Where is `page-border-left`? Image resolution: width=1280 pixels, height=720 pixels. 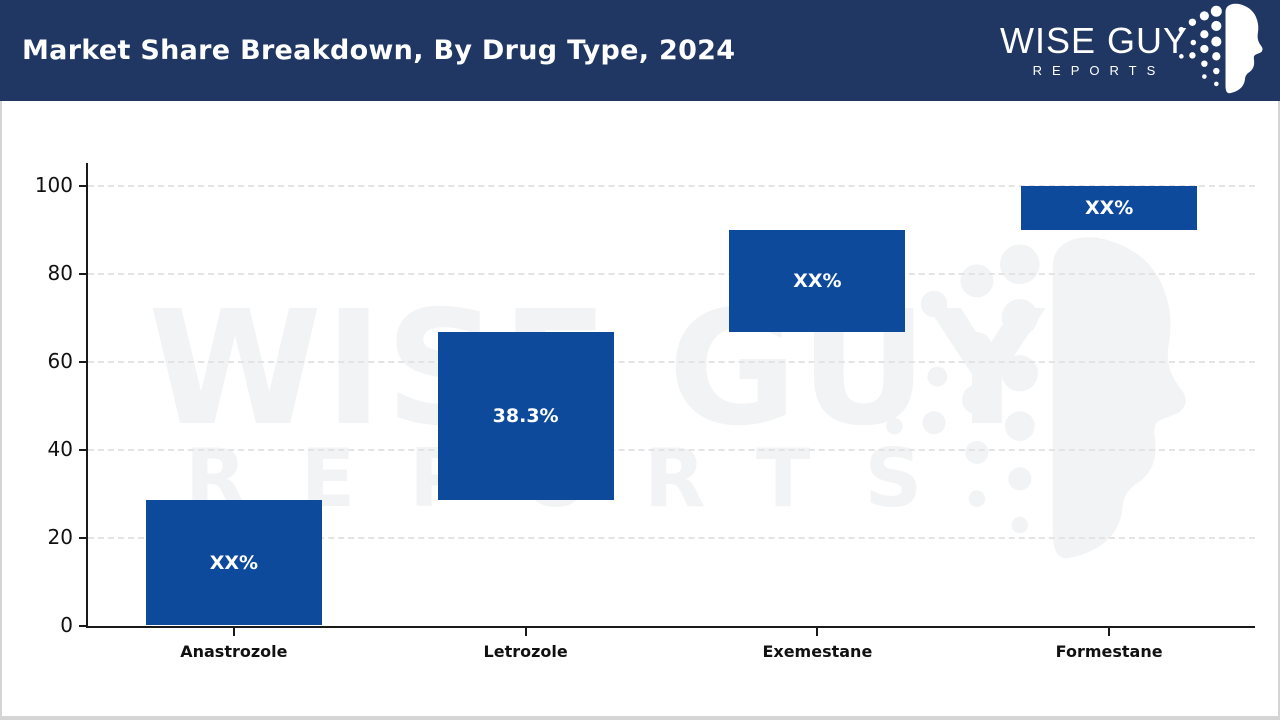 page-border-left is located at coordinates (1, 410).